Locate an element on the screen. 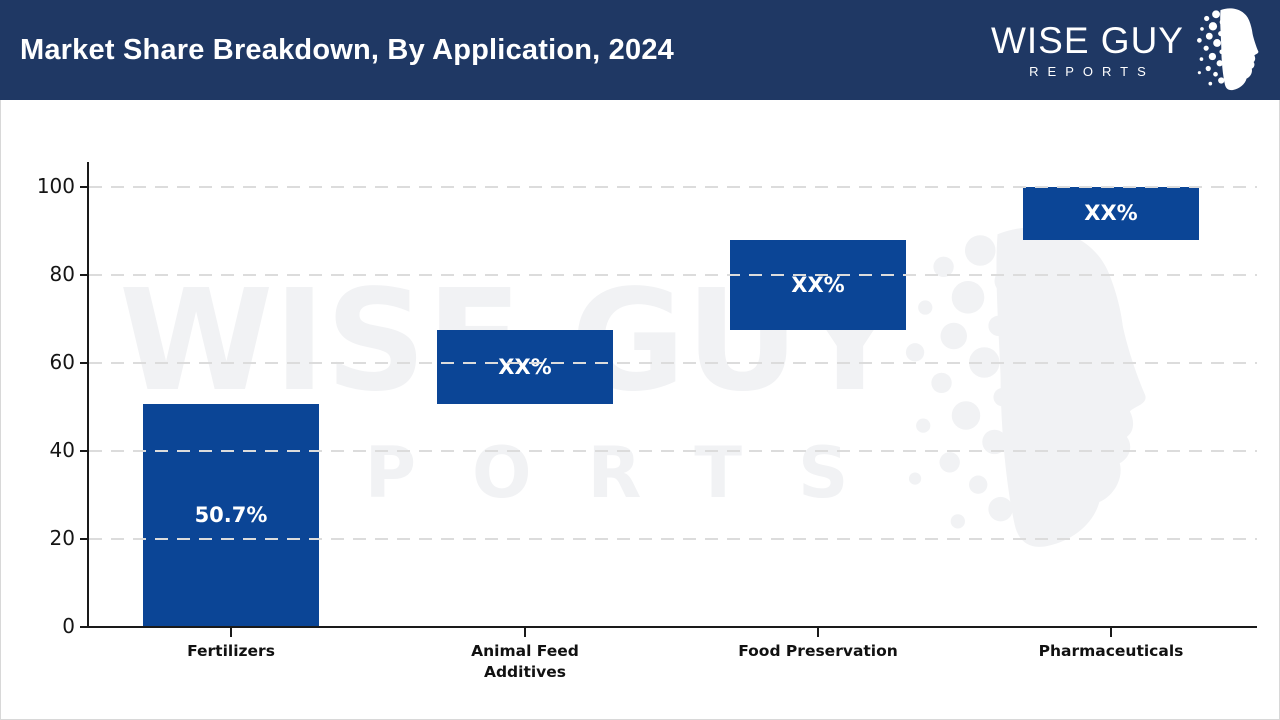 The height and width of the screenshot is (720, 1280). wiseguy-head-icon is located at coordinates (1228, 49).